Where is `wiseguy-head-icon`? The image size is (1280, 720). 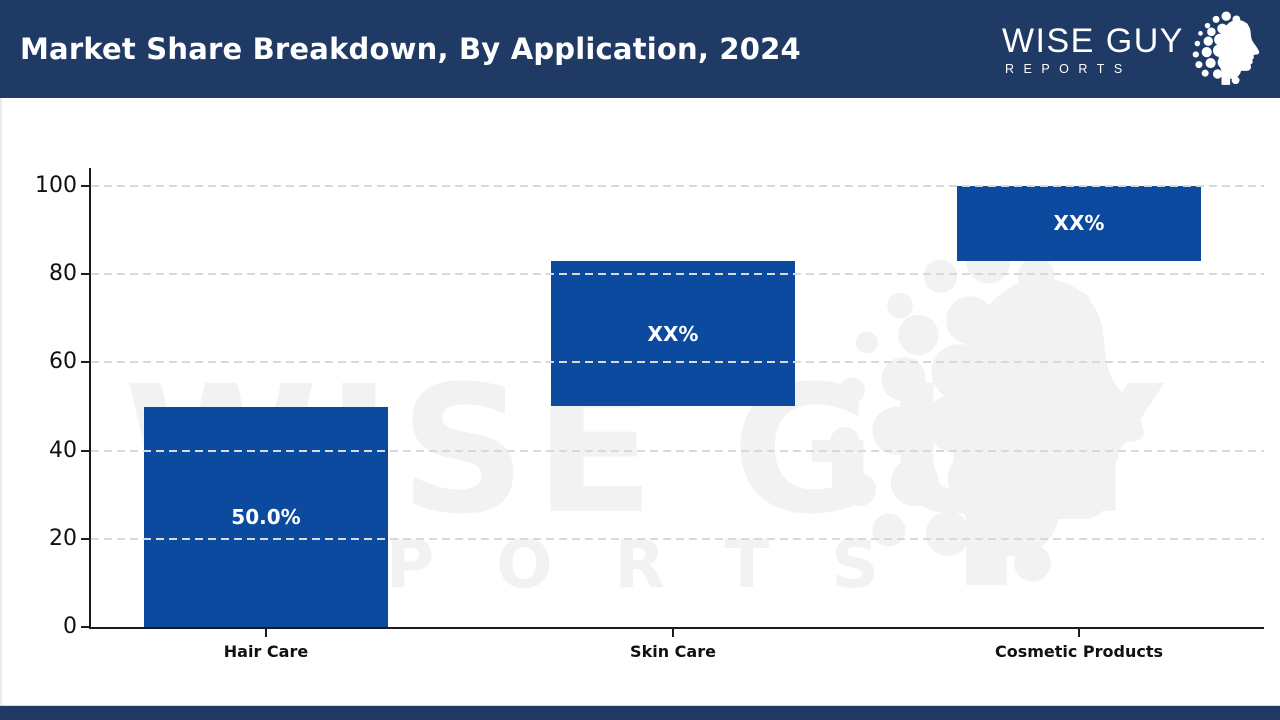
wiseguy-head-icon is located at coordinates (1226, 48).